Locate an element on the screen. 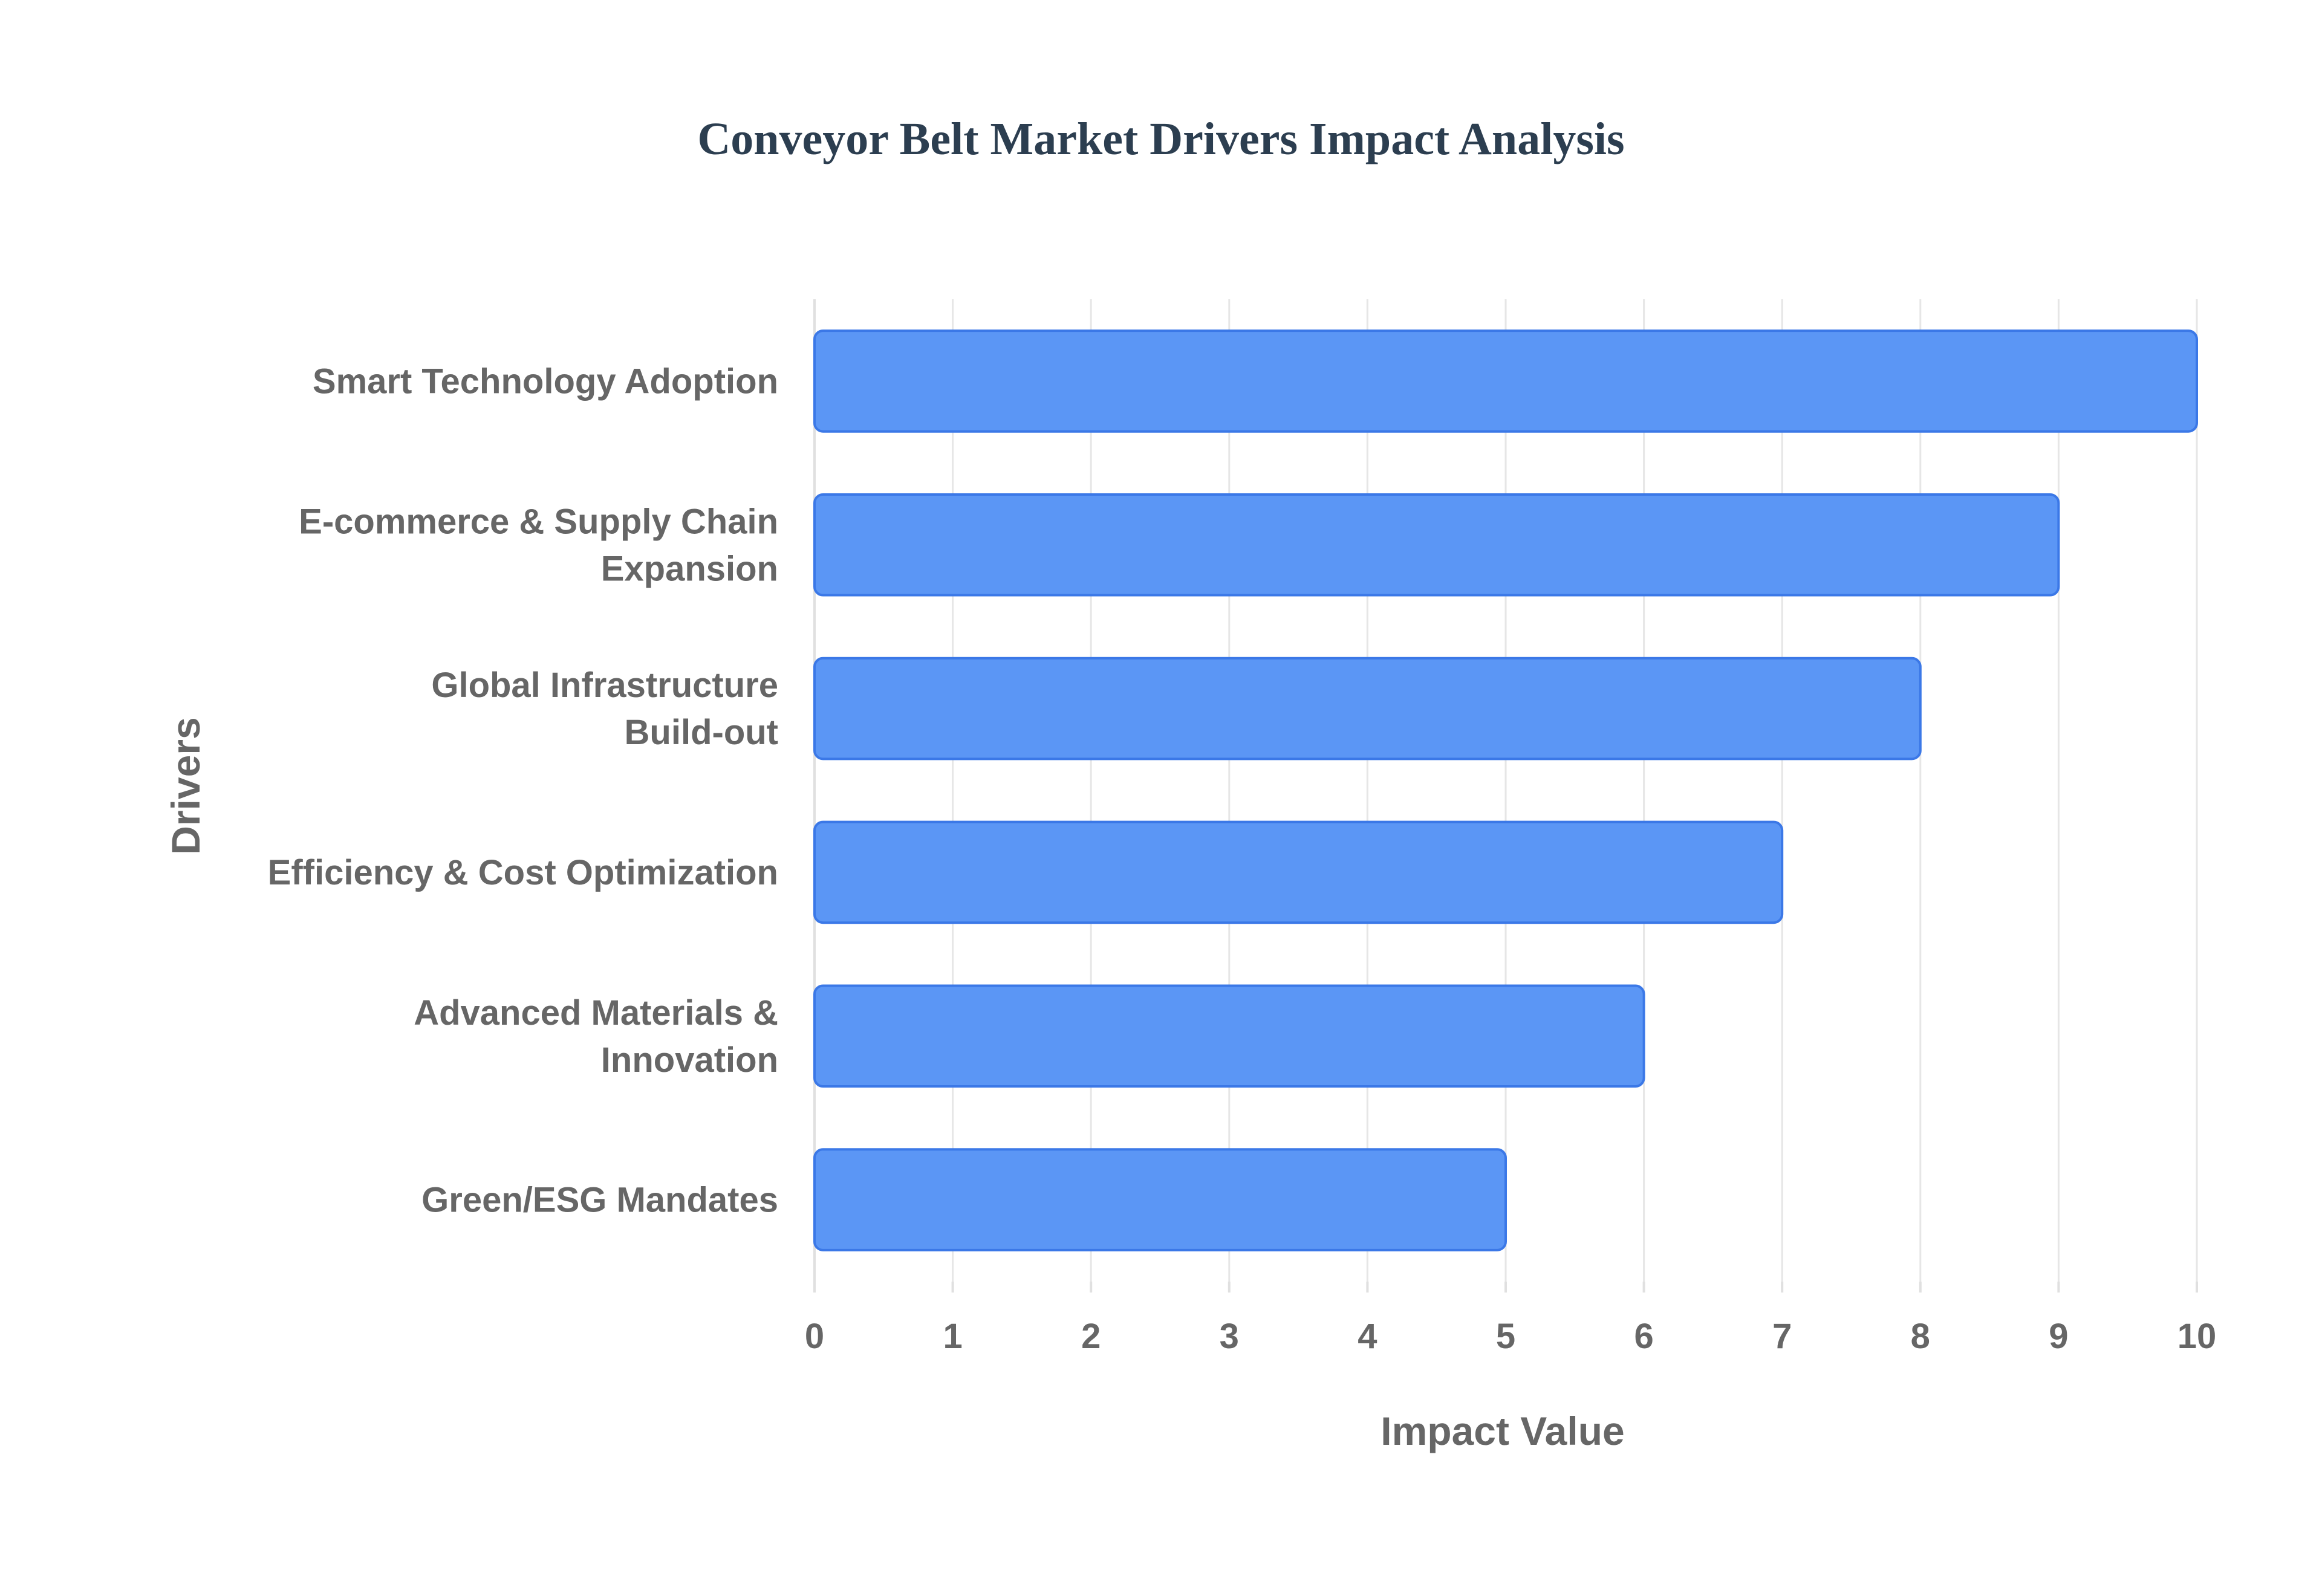 The image size is (2322, 1596). x-tick-label: 5 is located at coordinates (1506, 1336).